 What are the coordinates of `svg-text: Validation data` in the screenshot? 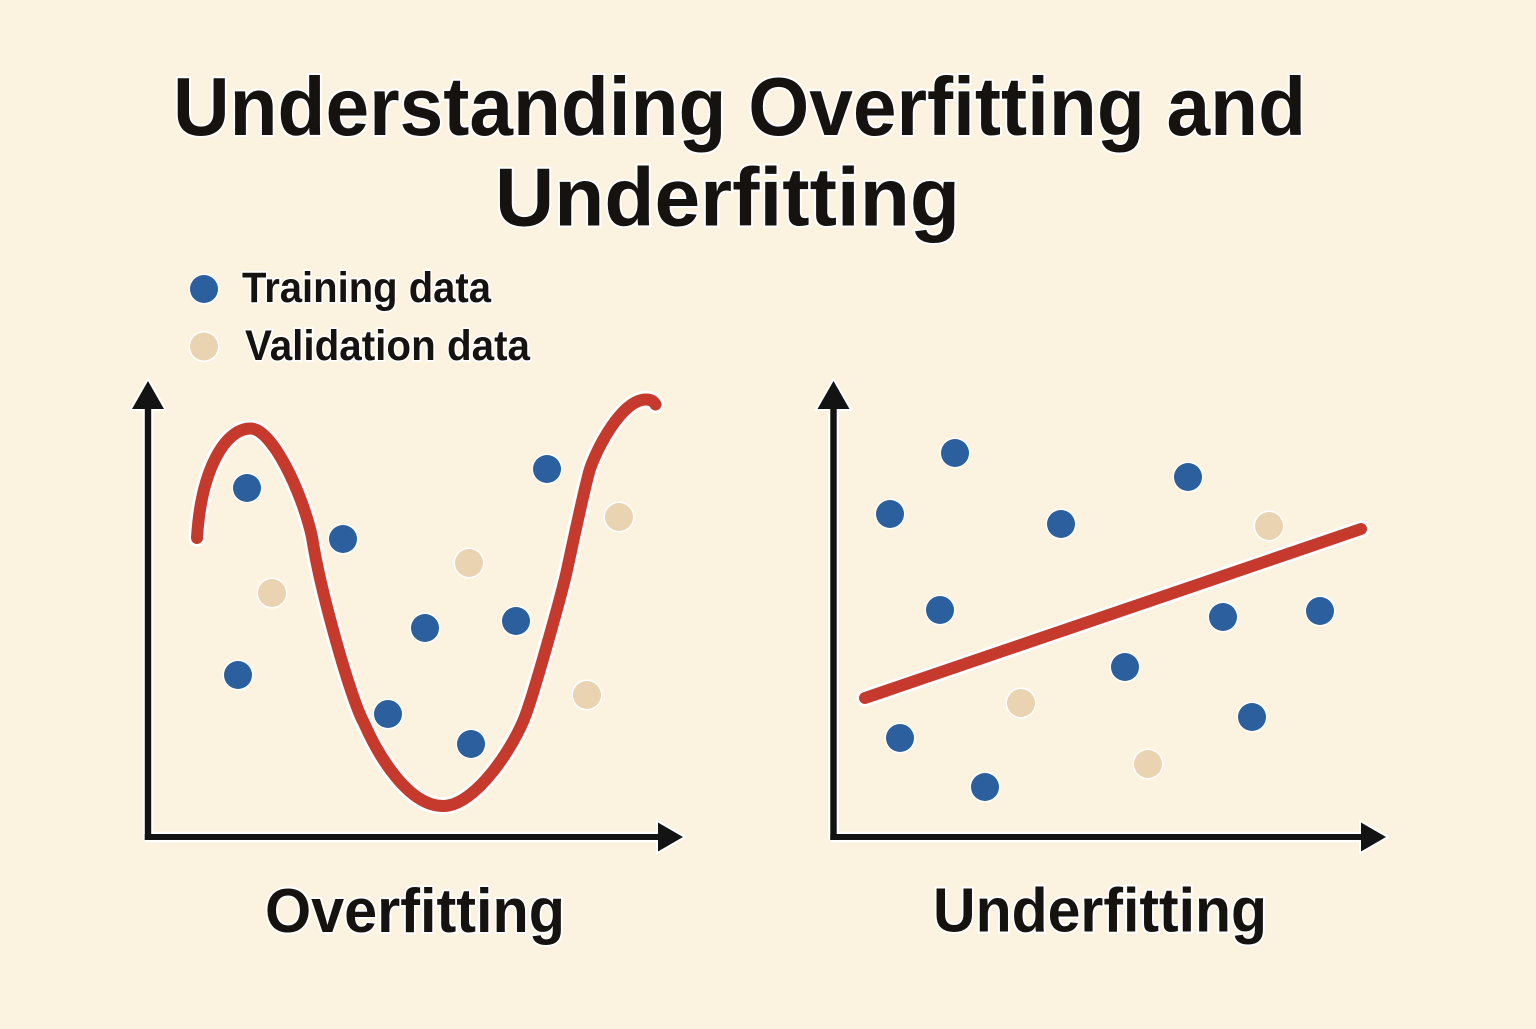 It's located at (388, 346).